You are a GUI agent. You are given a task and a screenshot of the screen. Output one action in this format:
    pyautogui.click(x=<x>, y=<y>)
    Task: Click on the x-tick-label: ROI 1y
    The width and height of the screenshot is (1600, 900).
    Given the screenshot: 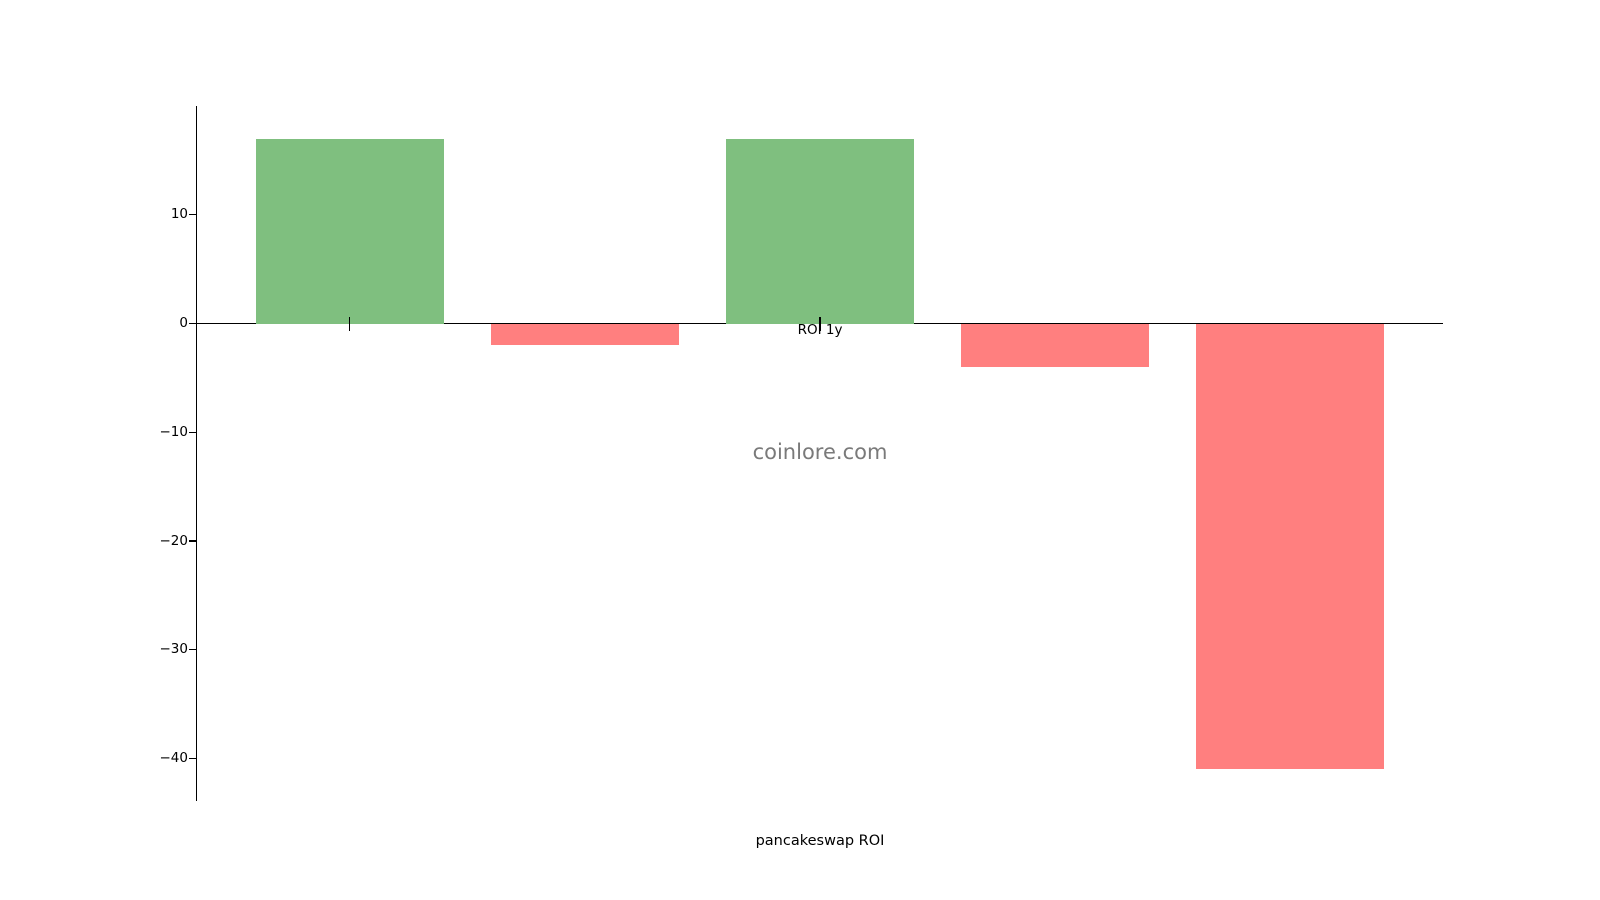 What is the action you would take?
    pyautogui.click(x=820, y=329)
    